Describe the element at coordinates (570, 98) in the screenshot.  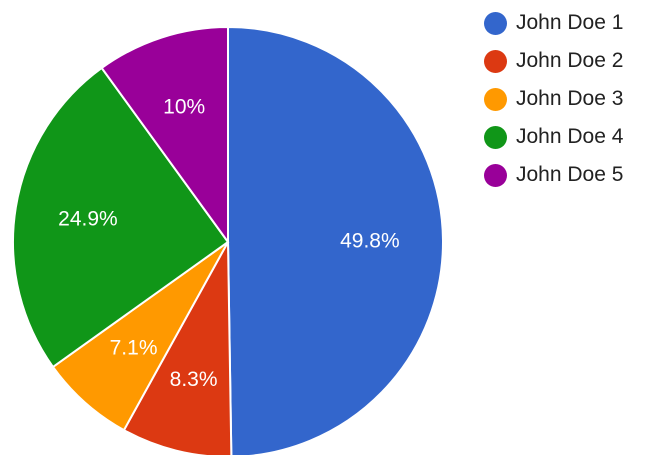
I see `legend-label: John Doe 3` at that location.